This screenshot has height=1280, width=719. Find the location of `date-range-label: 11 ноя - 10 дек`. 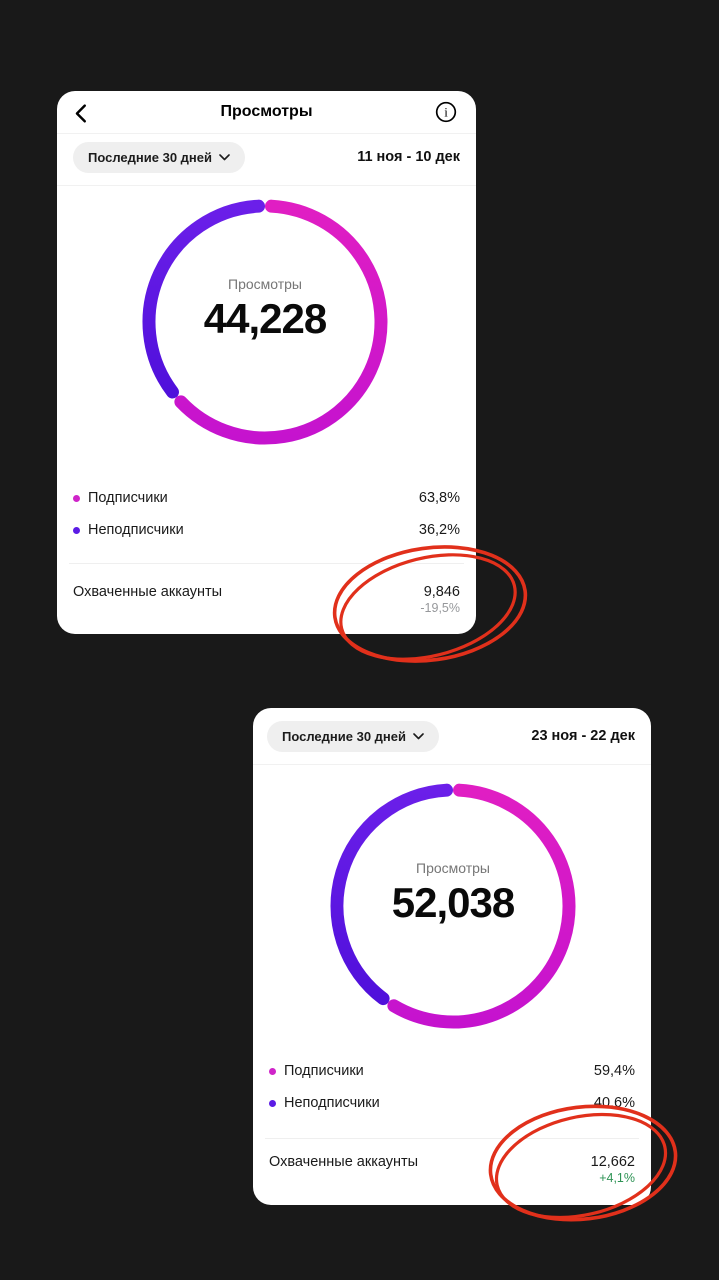

date-range-label: 11 ноя - 10 дек is located at coordinates (408, 157).